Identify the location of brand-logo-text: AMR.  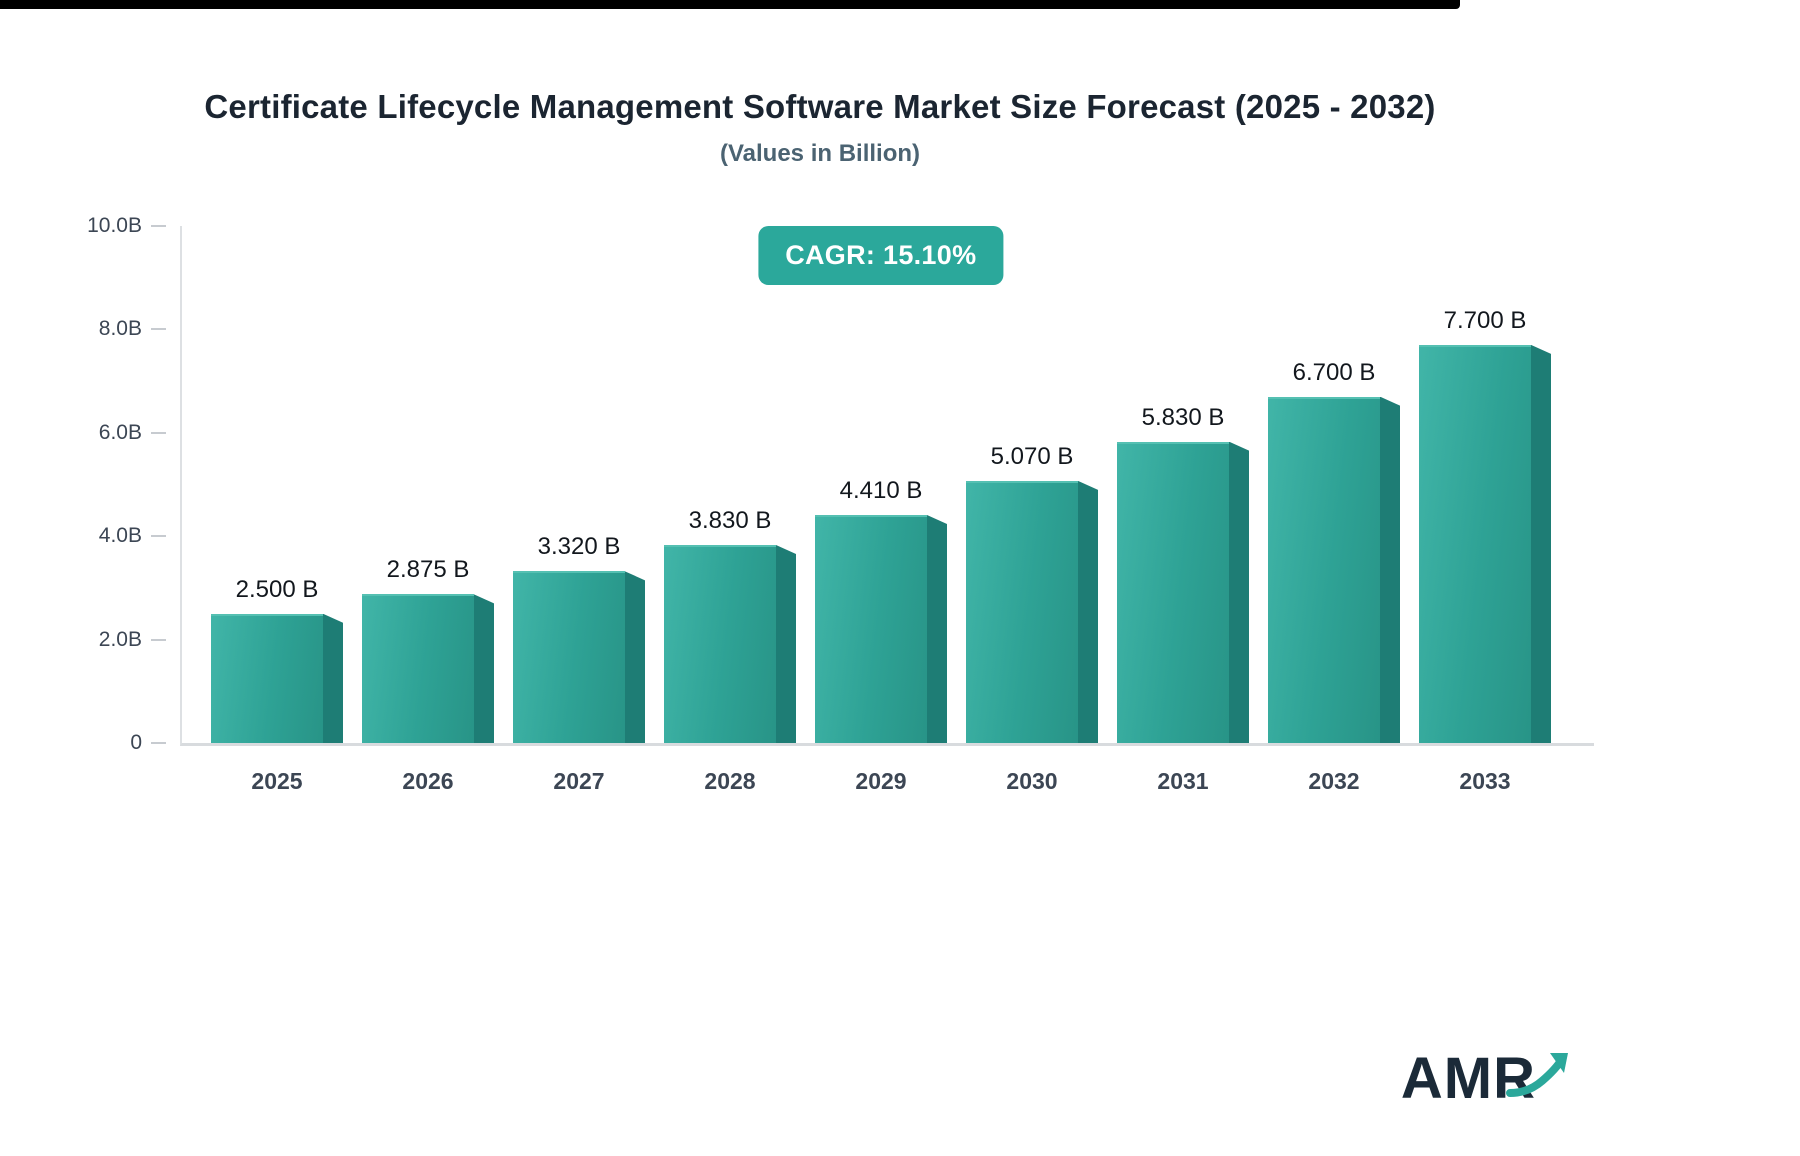
(1468, 1078).